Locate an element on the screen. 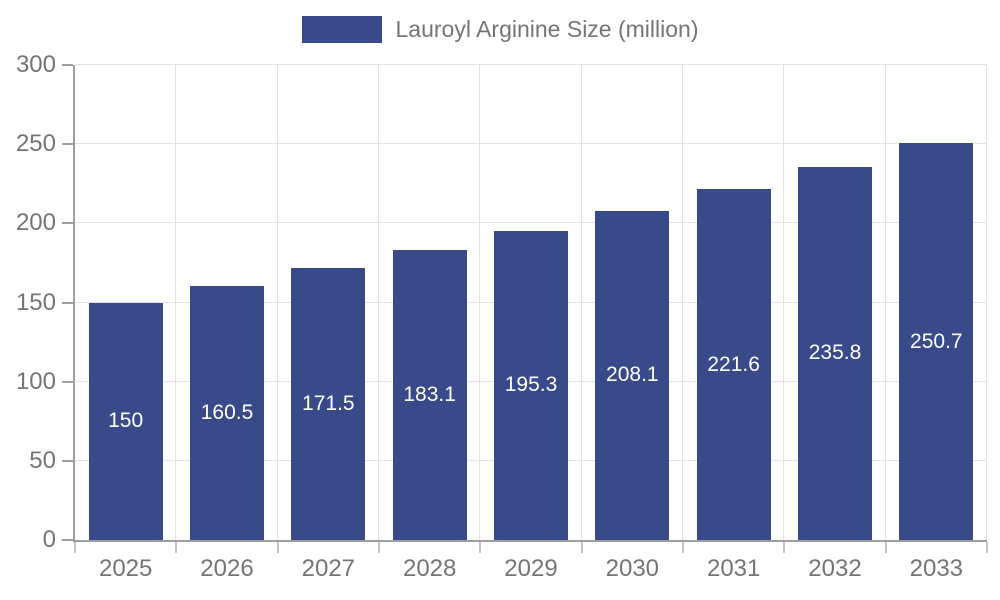 This screenshot has height=600, width=1000. bar-value-label: 183.1 is located at coordinates (429, 395).